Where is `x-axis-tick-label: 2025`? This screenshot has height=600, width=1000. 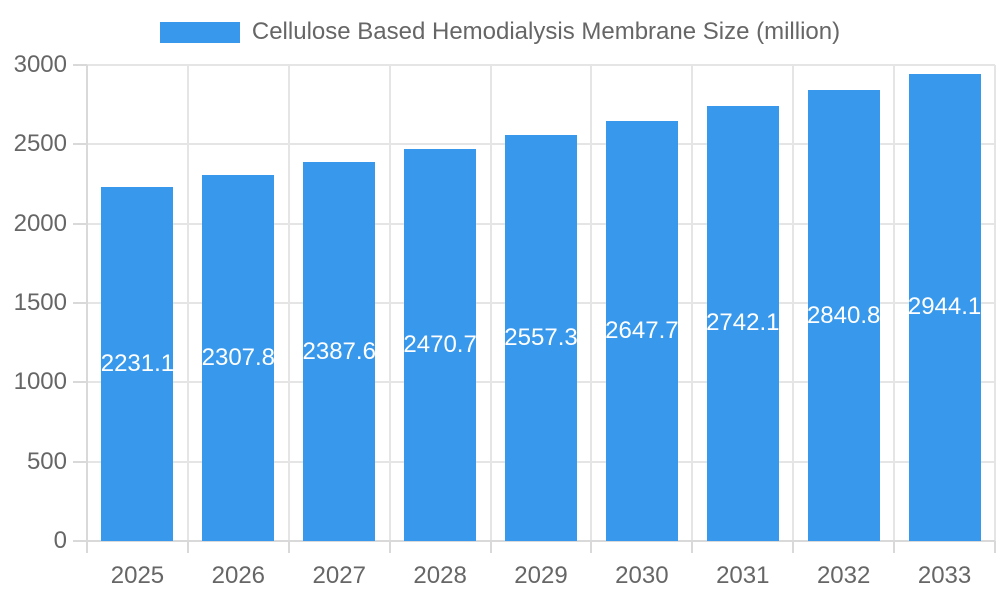
x-axis-tick-label: 2025 is located at coordinates (137, 575).